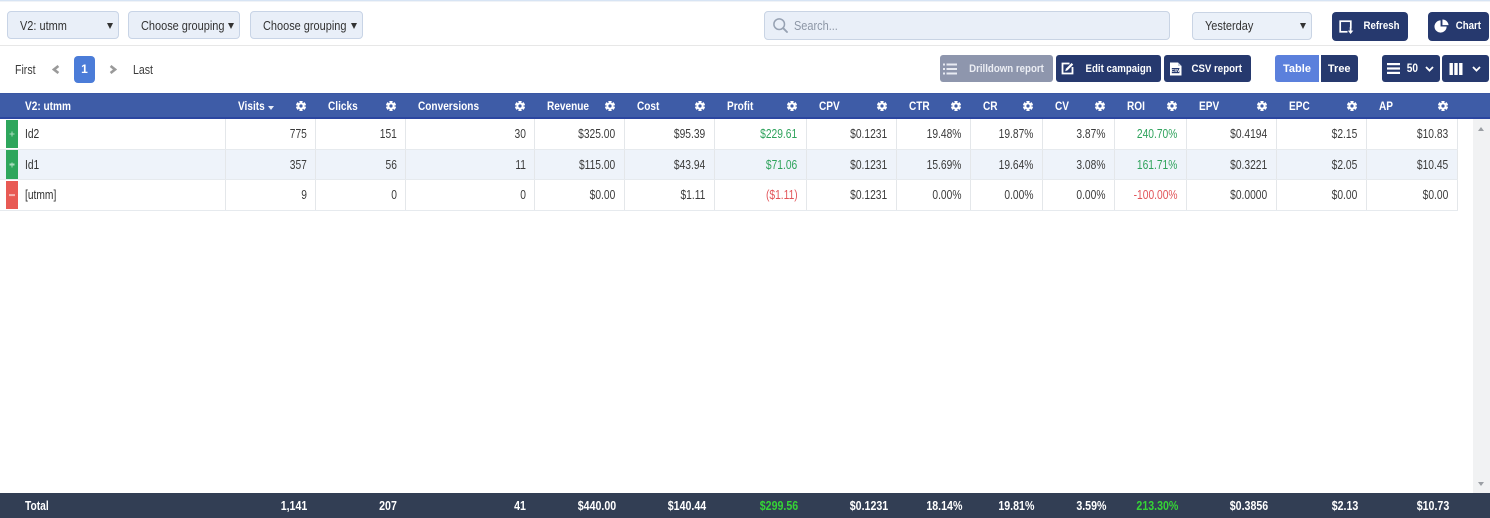  What do you see at coordinates (1176, 70) in the screenshot?
I see `svg-text: CSV` at bounding box center [1176, 70].